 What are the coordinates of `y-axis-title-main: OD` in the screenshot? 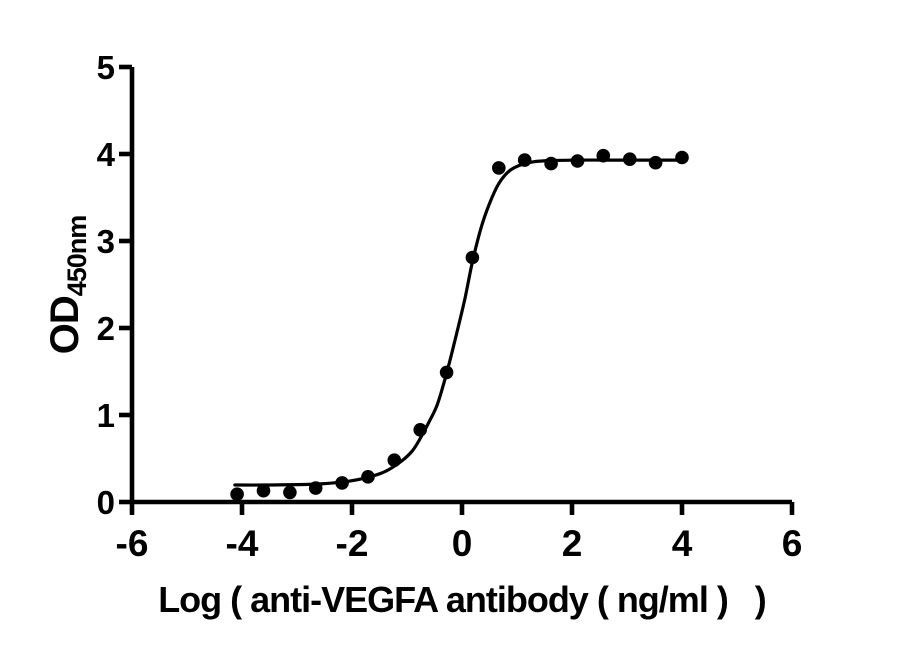 It's located at (65, 325).